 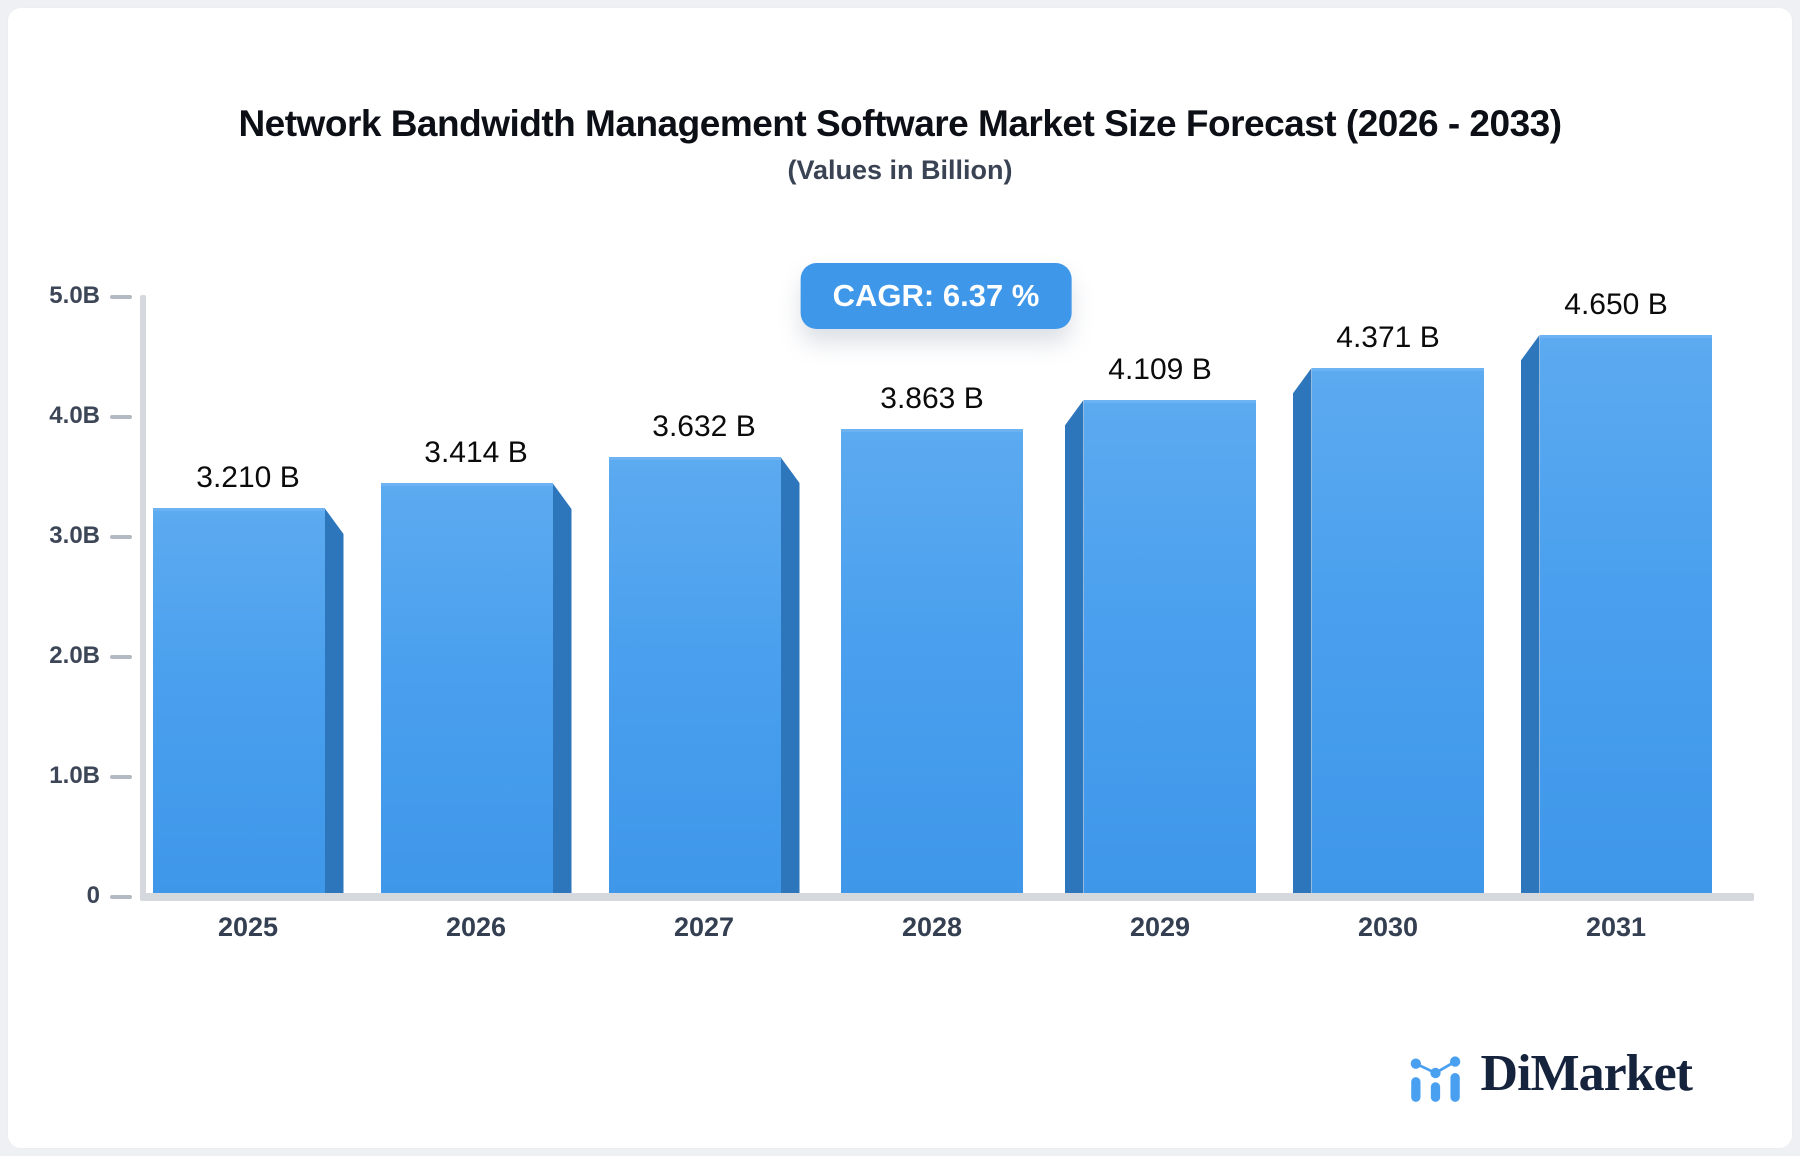 What do you see at coordinates (932, 398) in the screenshot?
I see `bar-value-label: 3.863 B` at bounding box center [932, 398].